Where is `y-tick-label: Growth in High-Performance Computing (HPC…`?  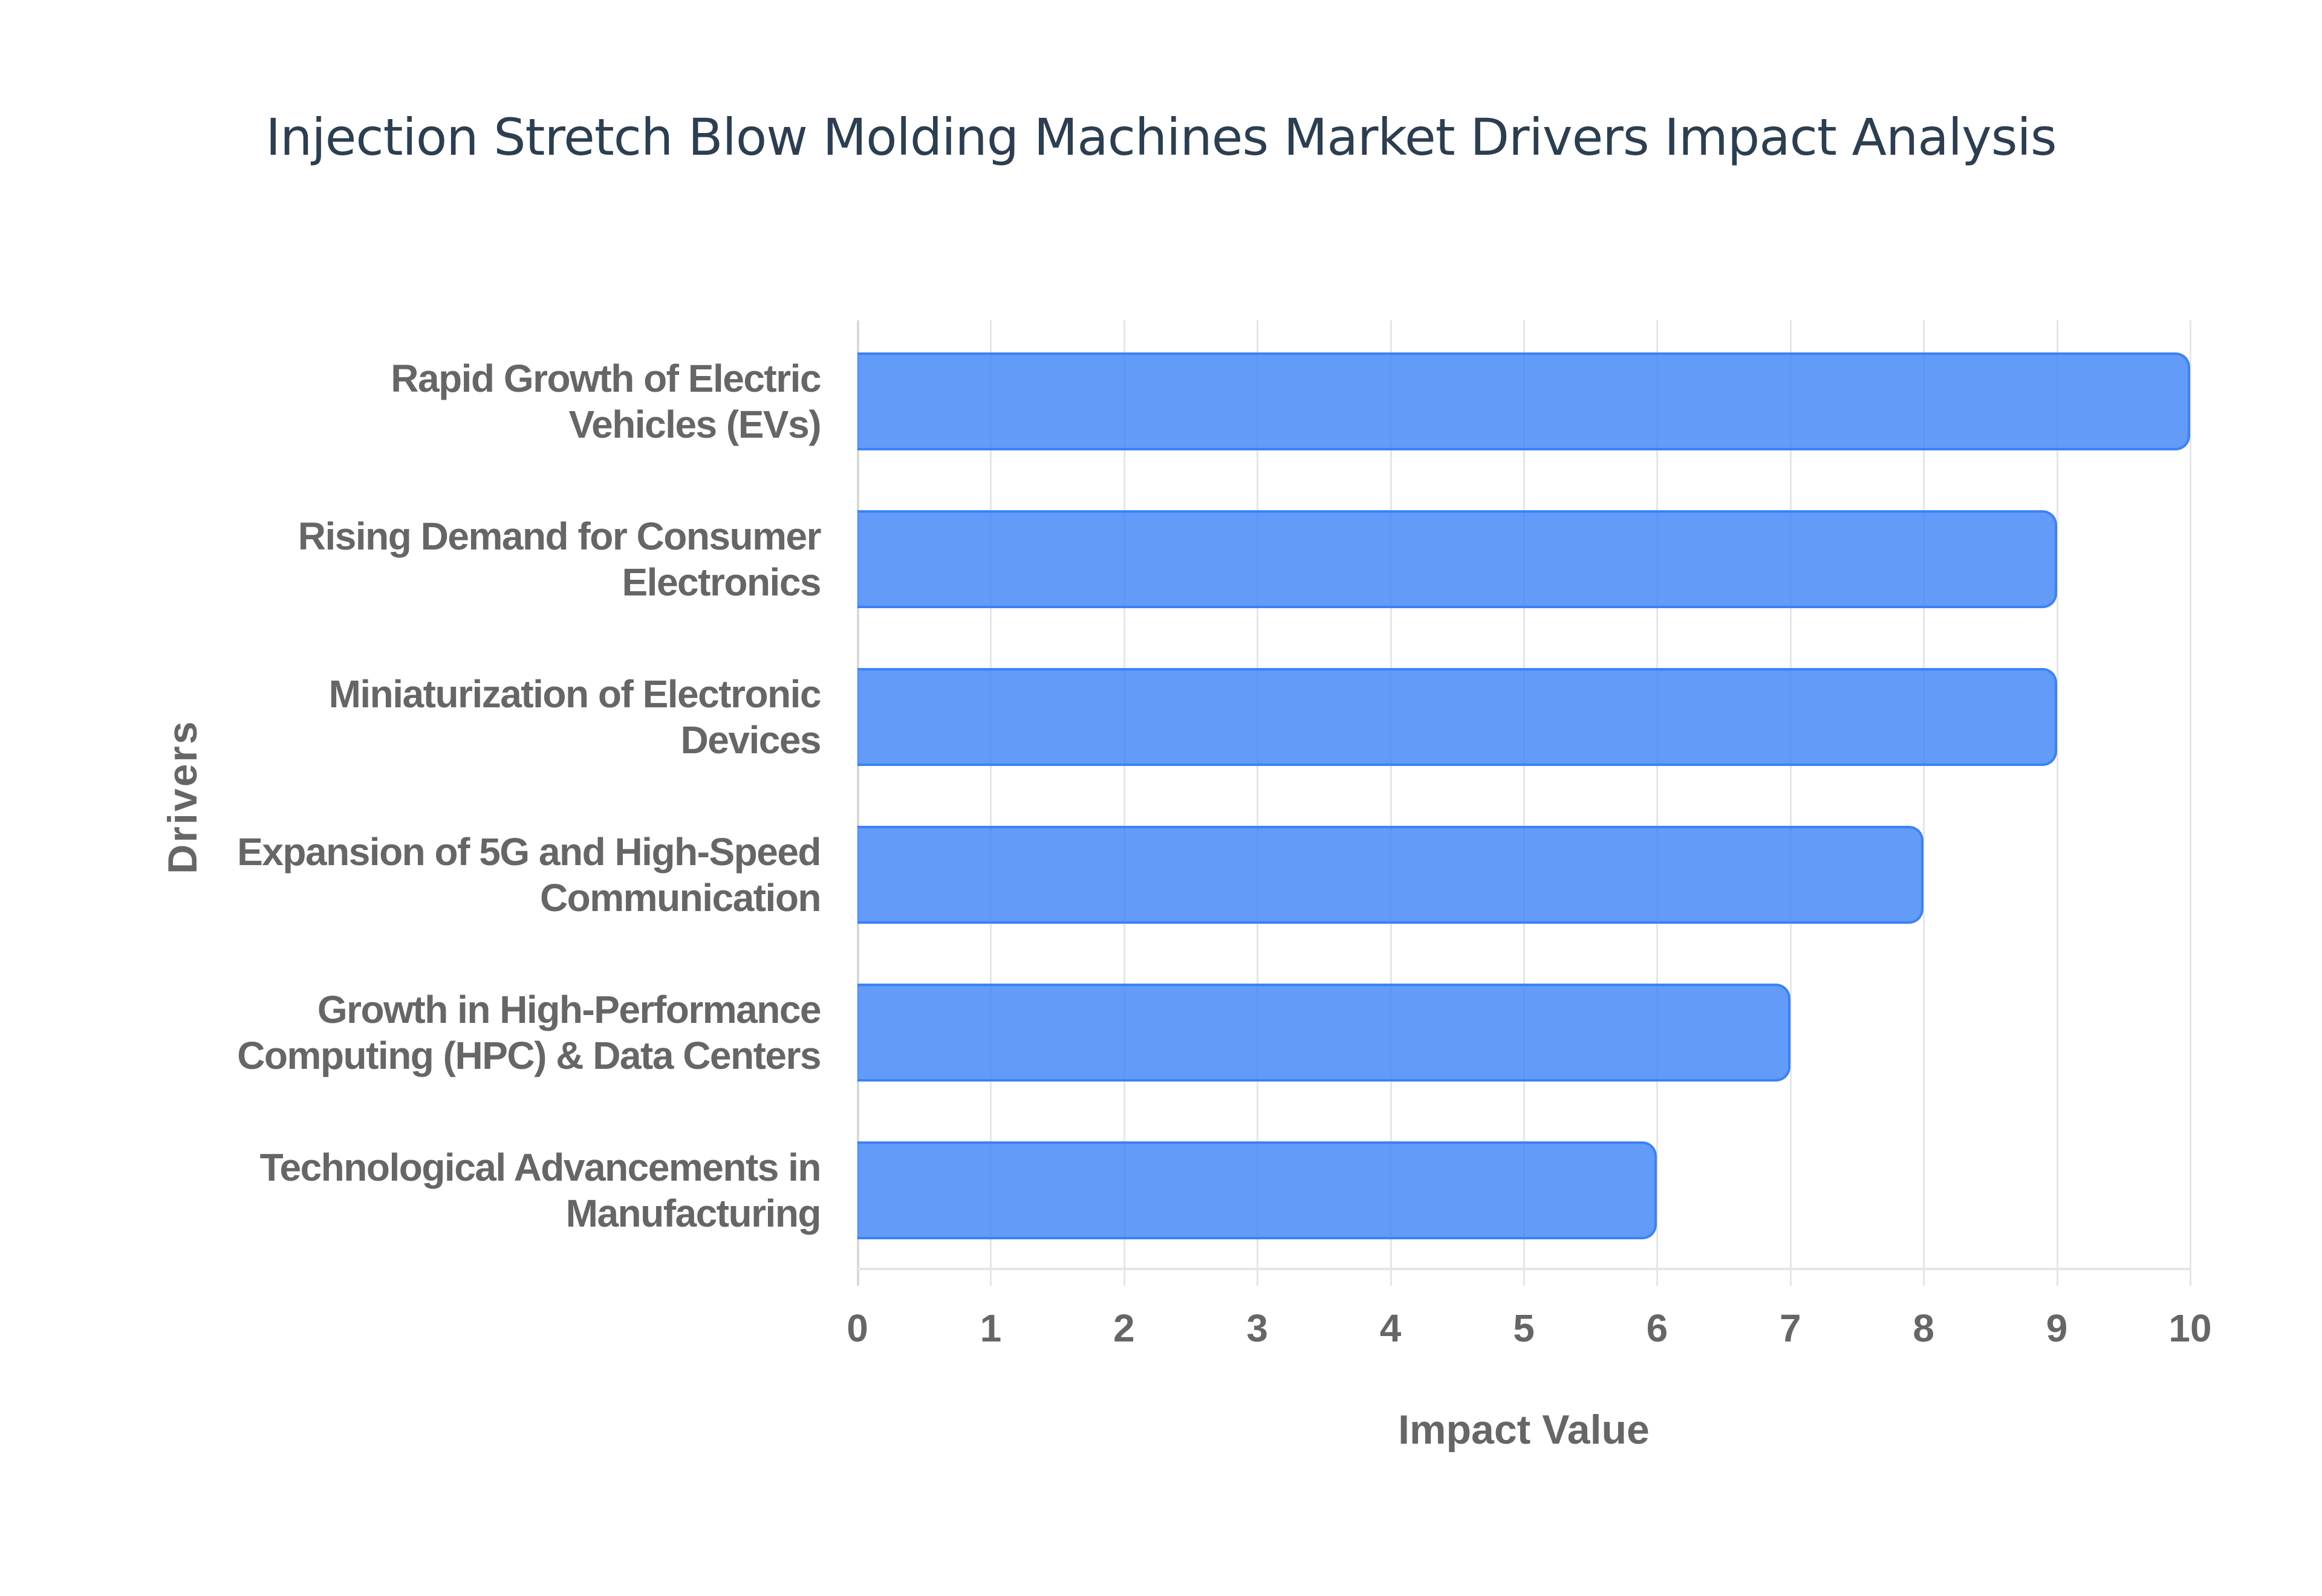 y-tick-label: Growth in High-Performance Computing (HPC… is located at coordinates (488, 1033).